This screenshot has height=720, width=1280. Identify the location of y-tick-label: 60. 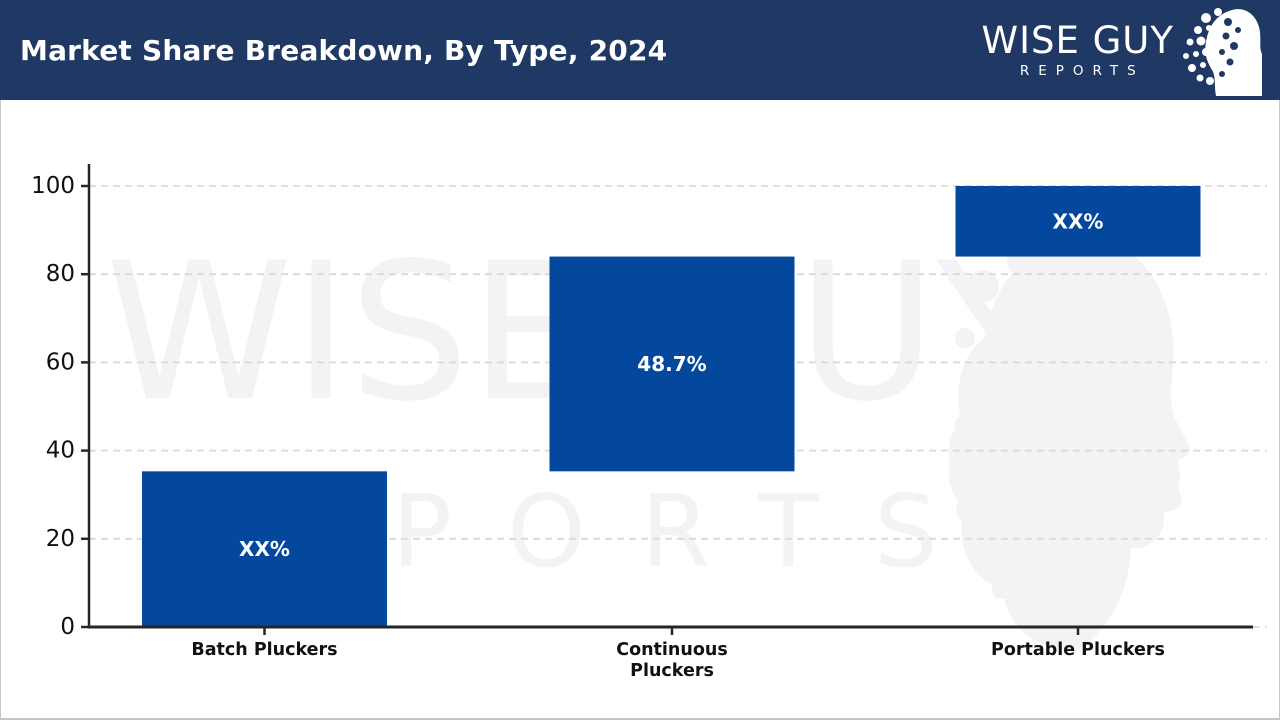
(60, 362).